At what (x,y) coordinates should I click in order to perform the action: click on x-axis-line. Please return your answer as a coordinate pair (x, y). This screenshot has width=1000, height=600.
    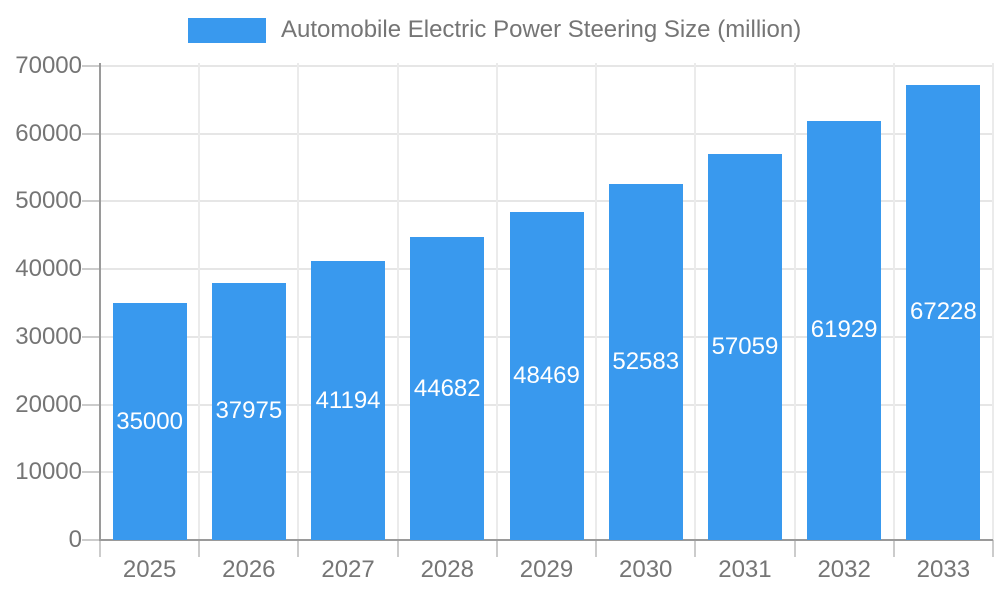
    Looking at the image, I should click on (546, 540).